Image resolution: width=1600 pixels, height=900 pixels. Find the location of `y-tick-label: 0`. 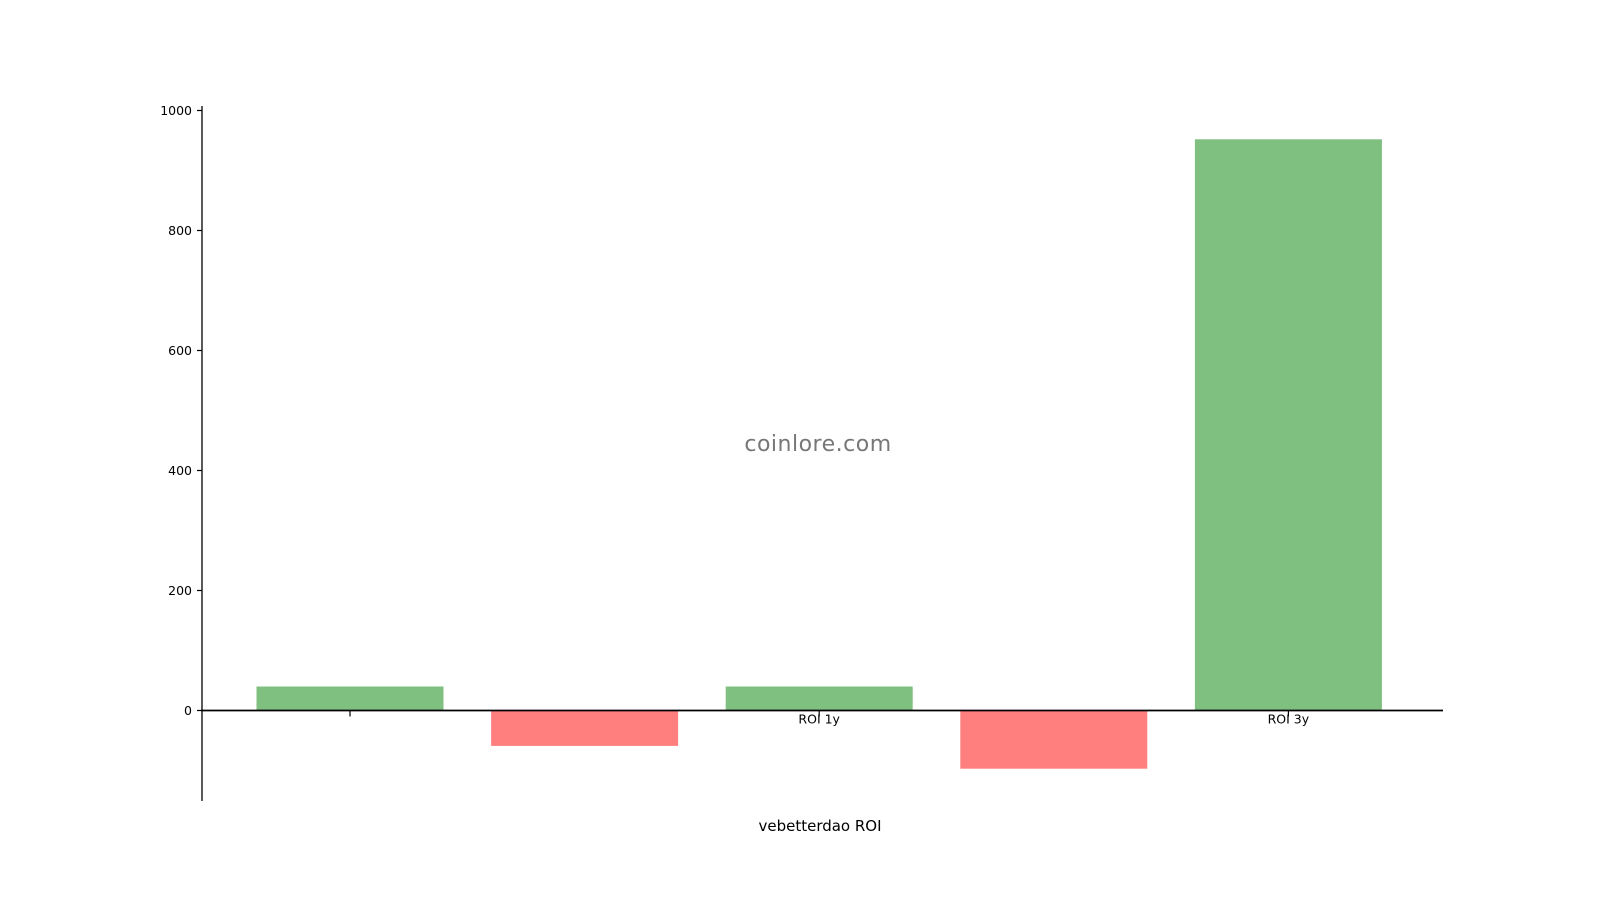

y-tick-label: 0 is located at coordinates (188, 710).